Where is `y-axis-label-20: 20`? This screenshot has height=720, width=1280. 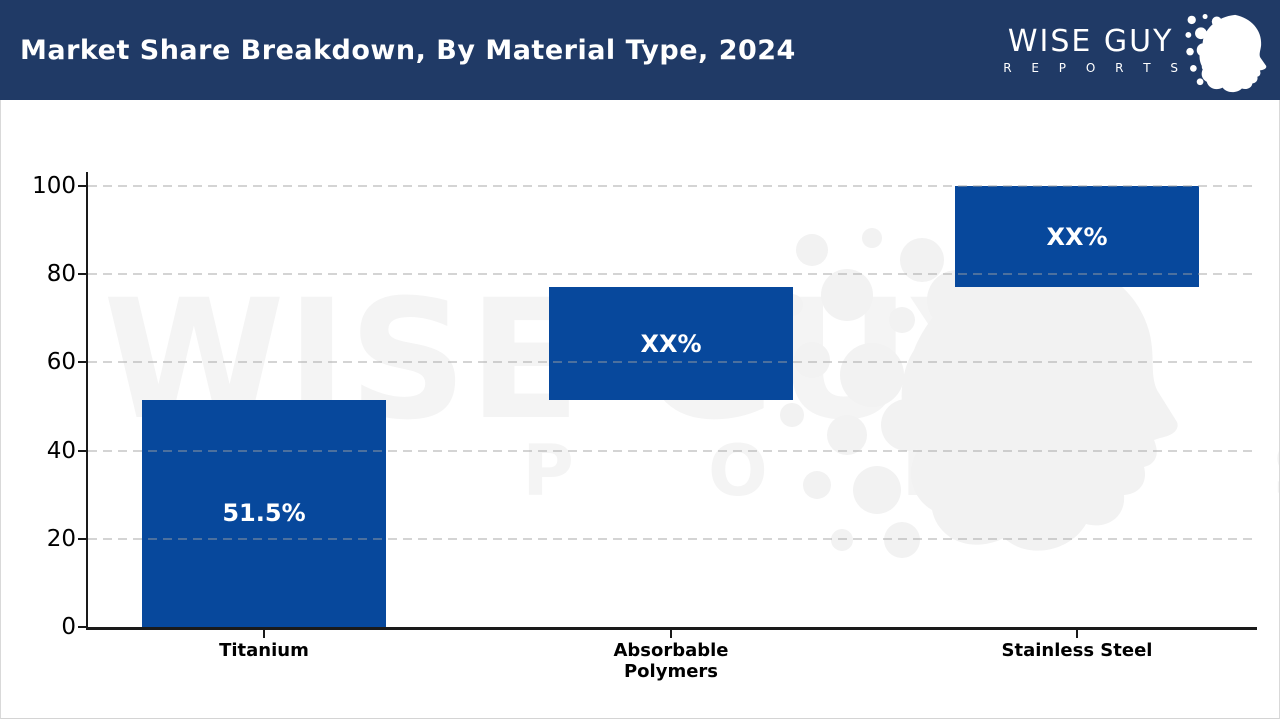
y-axis-label-20: 20 is located at coordinates (61, 538).